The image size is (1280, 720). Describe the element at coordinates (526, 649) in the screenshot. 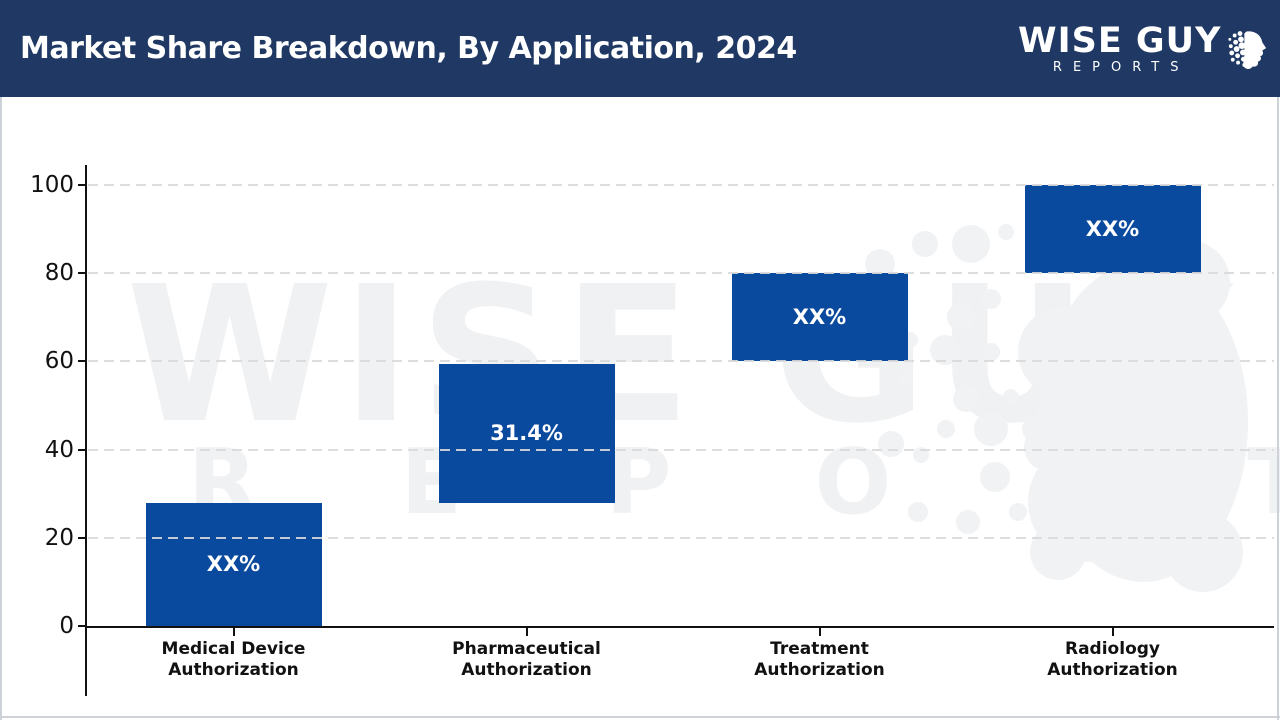

I see `category-line1: Pharmaceutical` at that location.